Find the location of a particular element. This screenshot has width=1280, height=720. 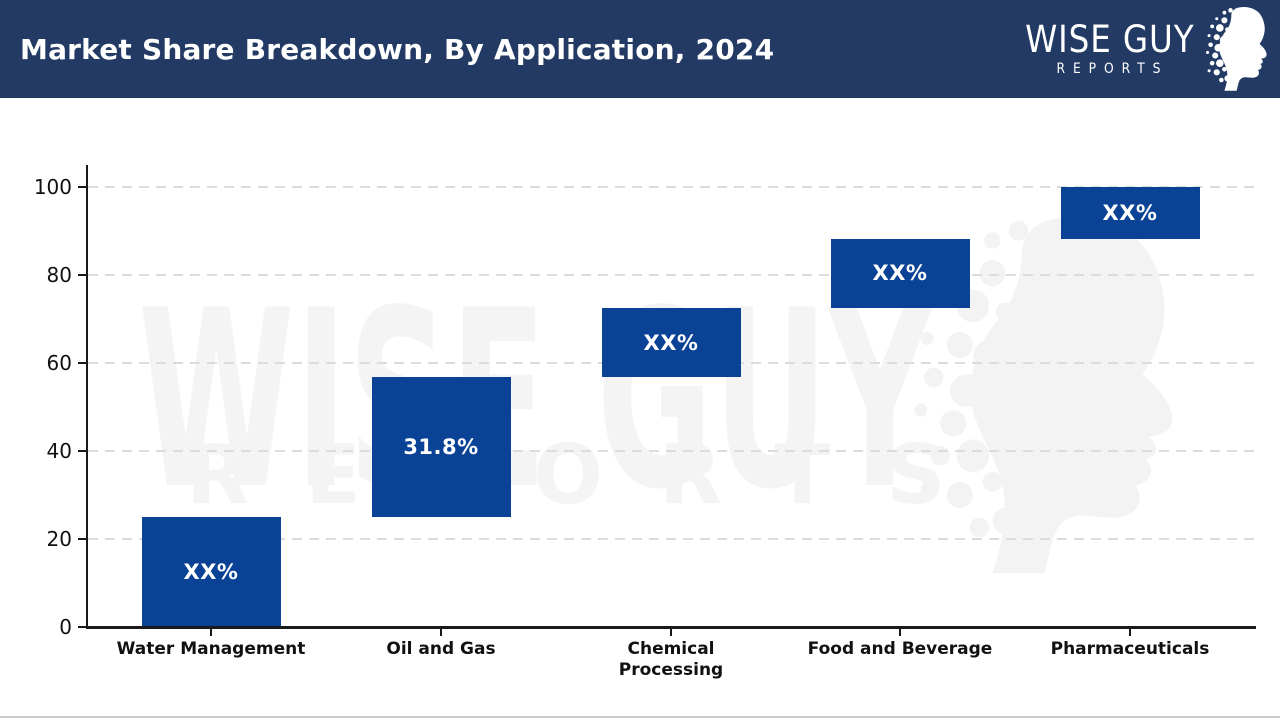

bar-oil-and-gas: 31.8% is located at coordinates (441, 447).